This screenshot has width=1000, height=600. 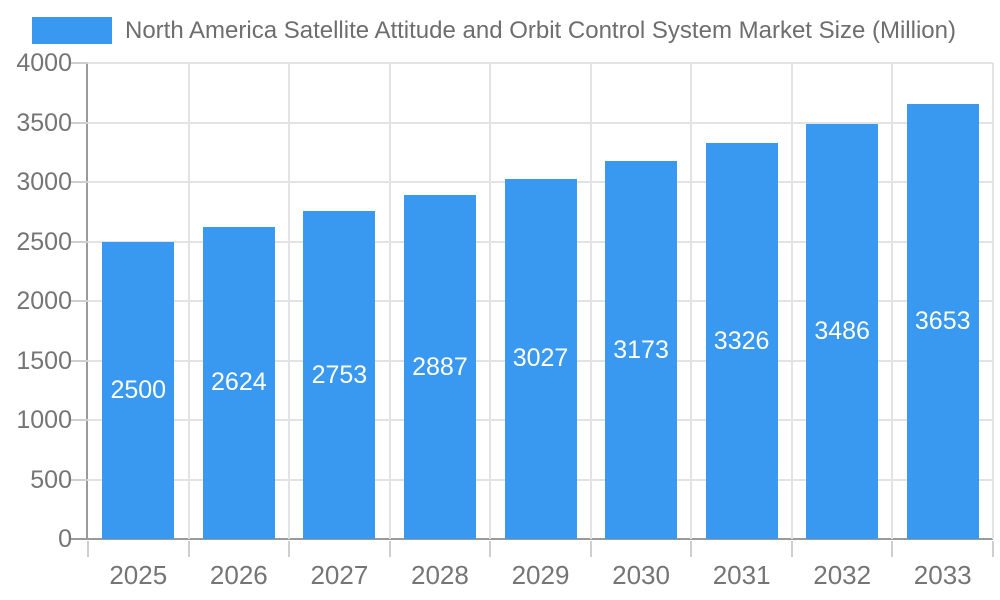 I want to click on bar-value-label: 2887, so click(x=440, y=366).